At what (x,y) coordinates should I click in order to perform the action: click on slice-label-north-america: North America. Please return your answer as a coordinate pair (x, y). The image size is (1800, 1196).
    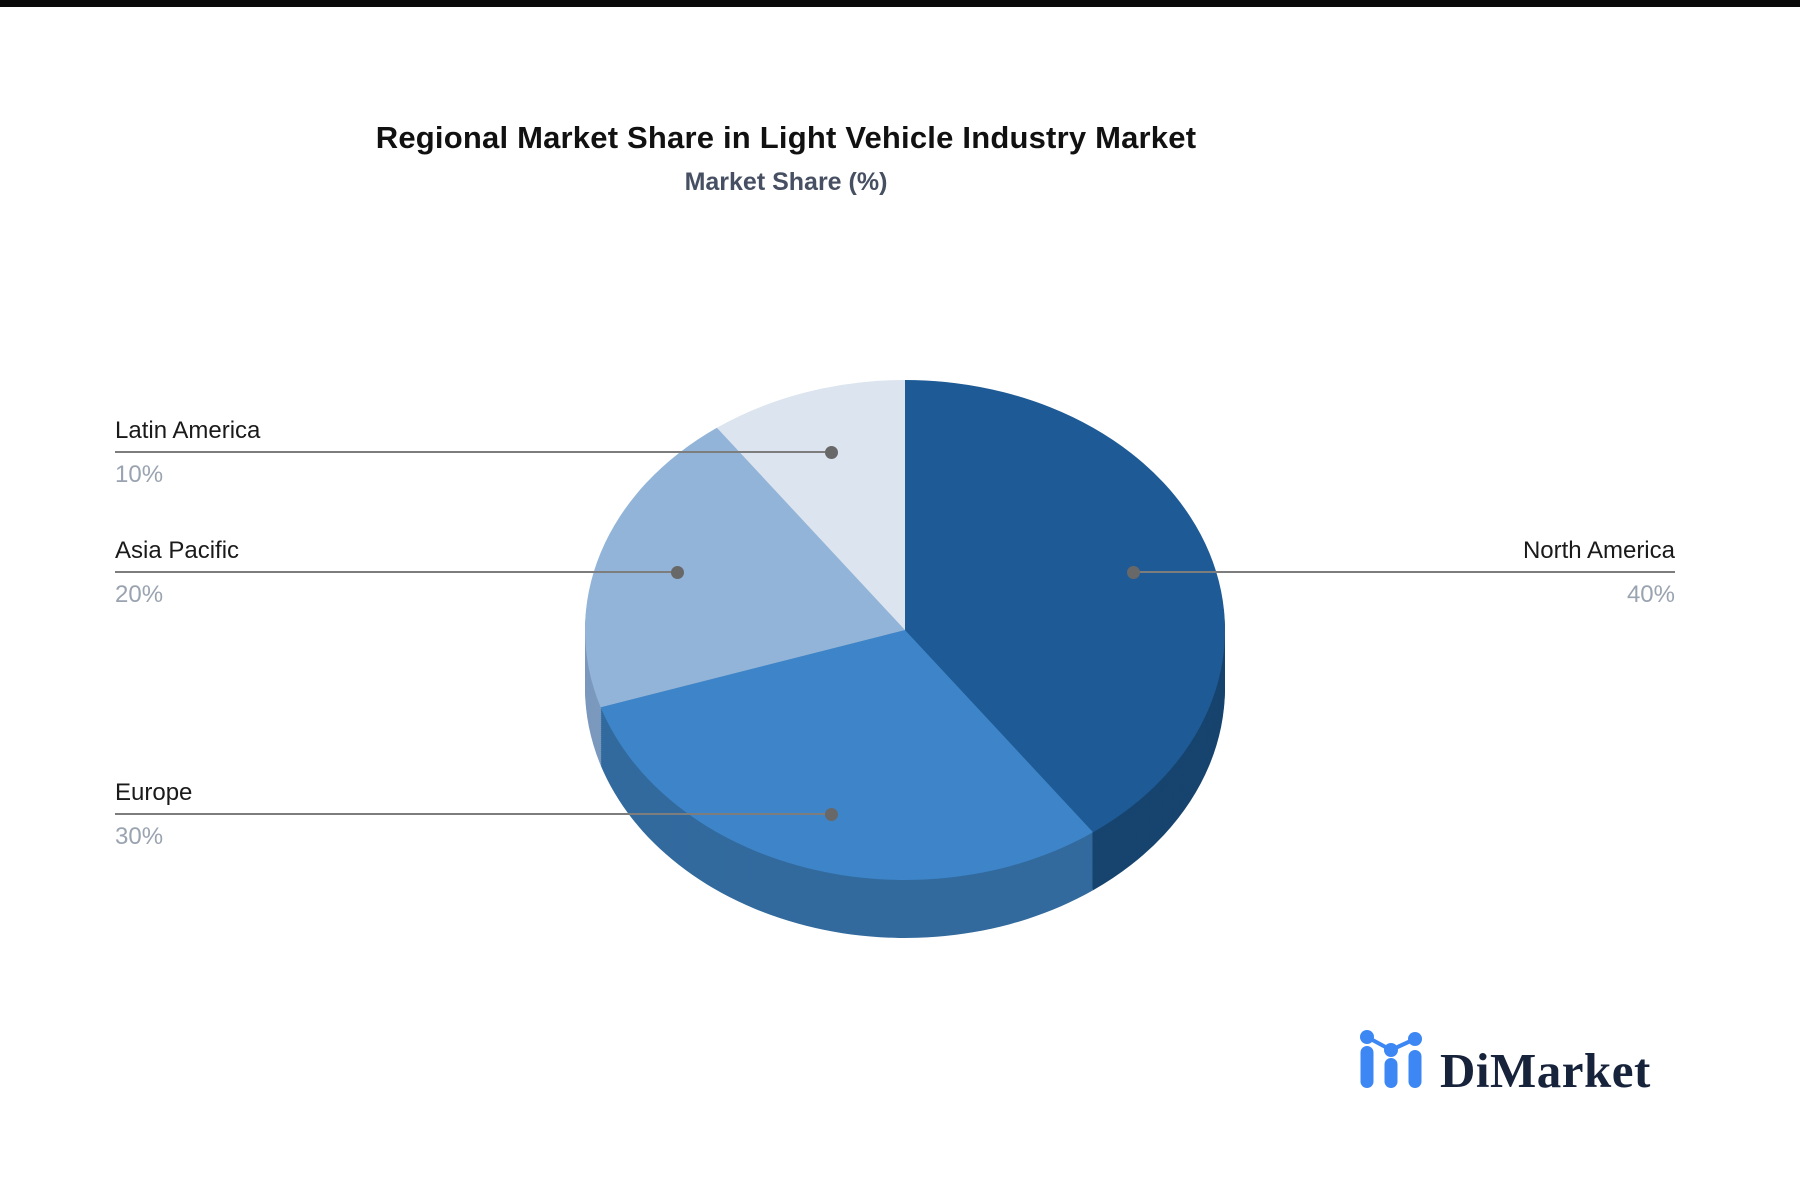
    Looking at the image, I should click on (1598, 550).